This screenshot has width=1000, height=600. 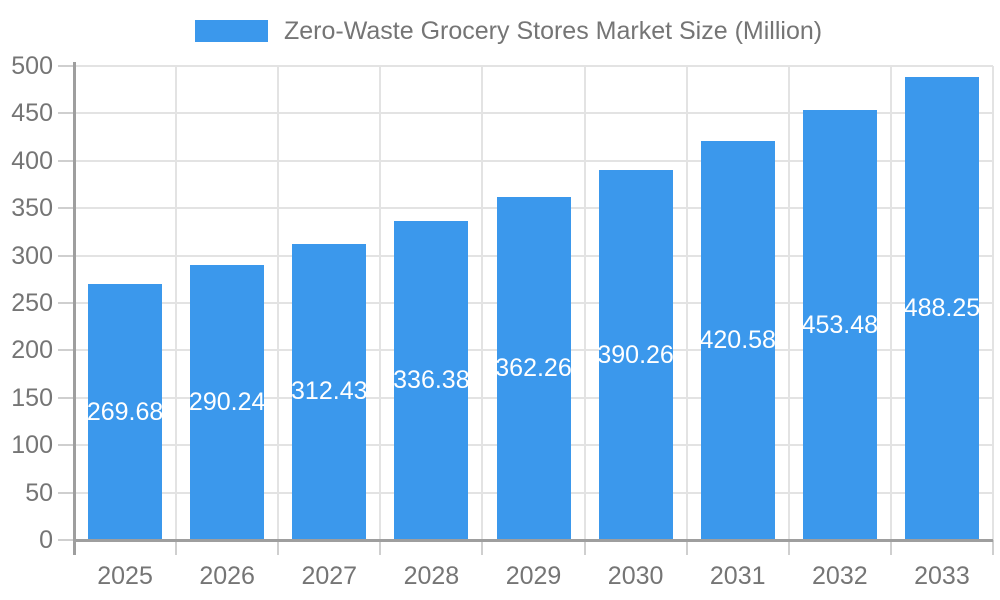 I want to click on x-axis-label: 2032, so click(x=840, y=576).